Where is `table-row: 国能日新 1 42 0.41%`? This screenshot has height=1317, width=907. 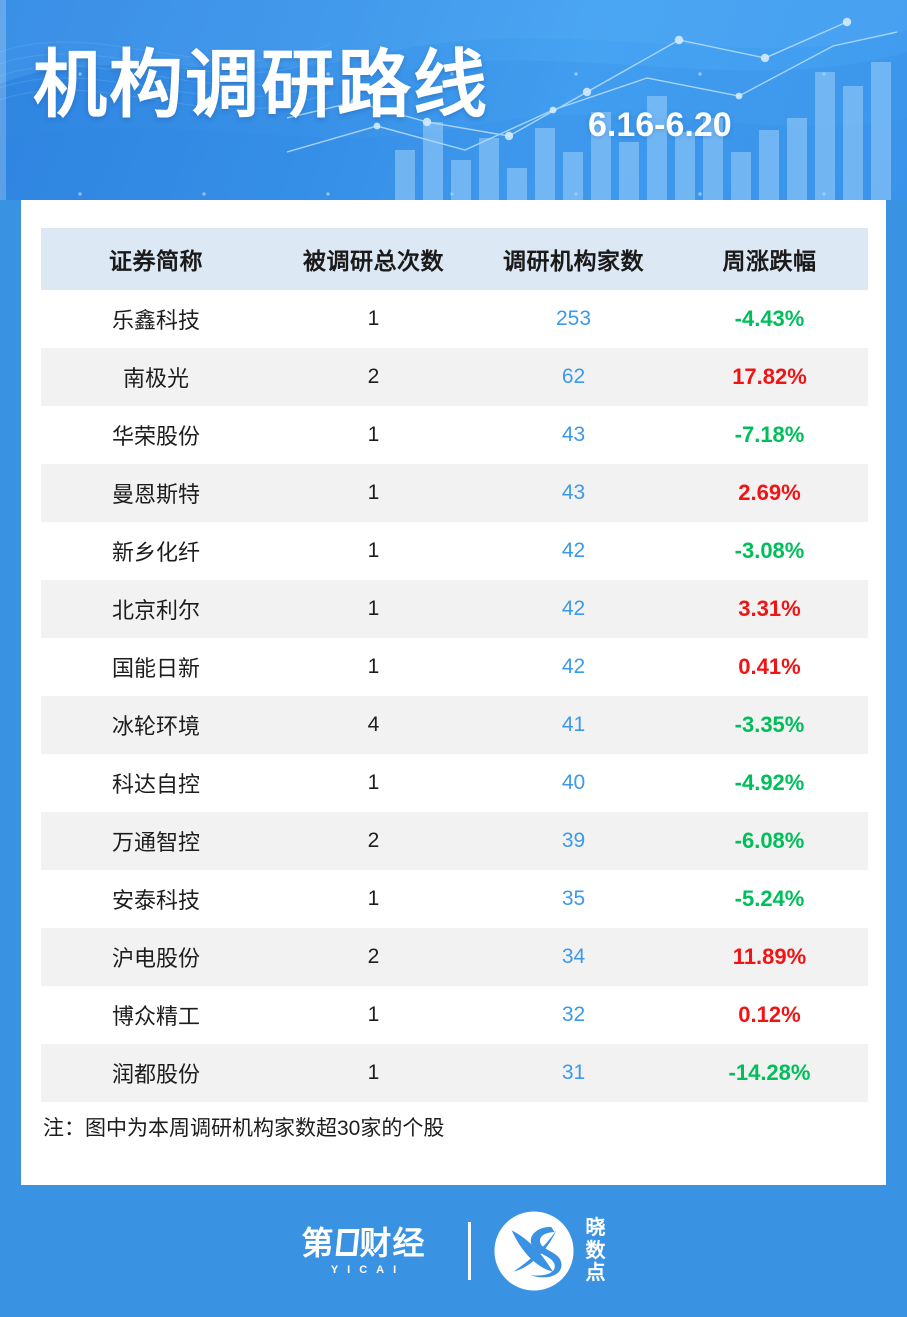
table-row: 国能日新 1 42 0.41% is located at coordinates (454, 667).